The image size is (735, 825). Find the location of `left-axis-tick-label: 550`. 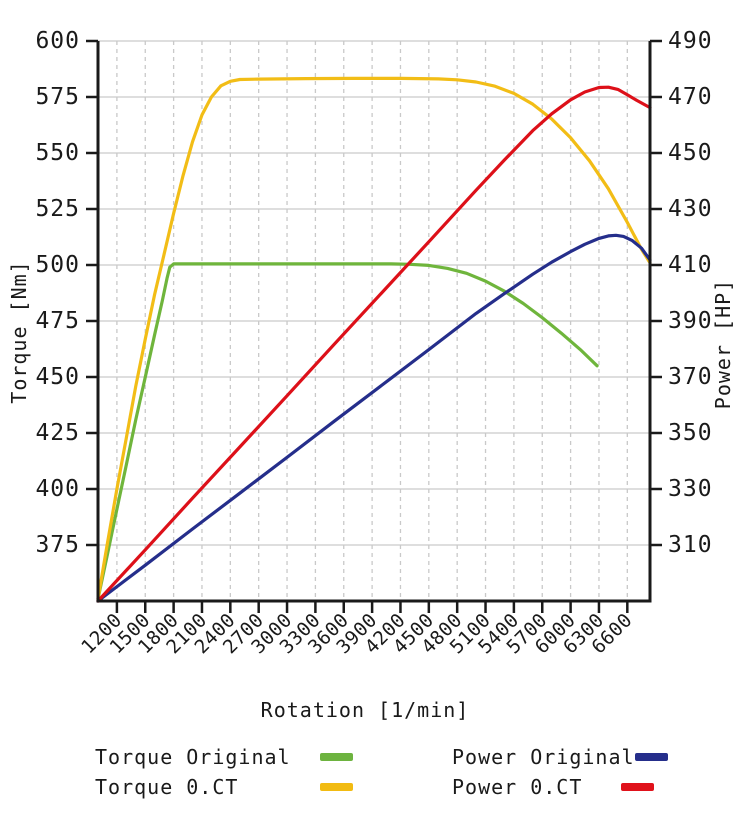

left-axis-tick-label: 550 is located at coordinates (57, 153).